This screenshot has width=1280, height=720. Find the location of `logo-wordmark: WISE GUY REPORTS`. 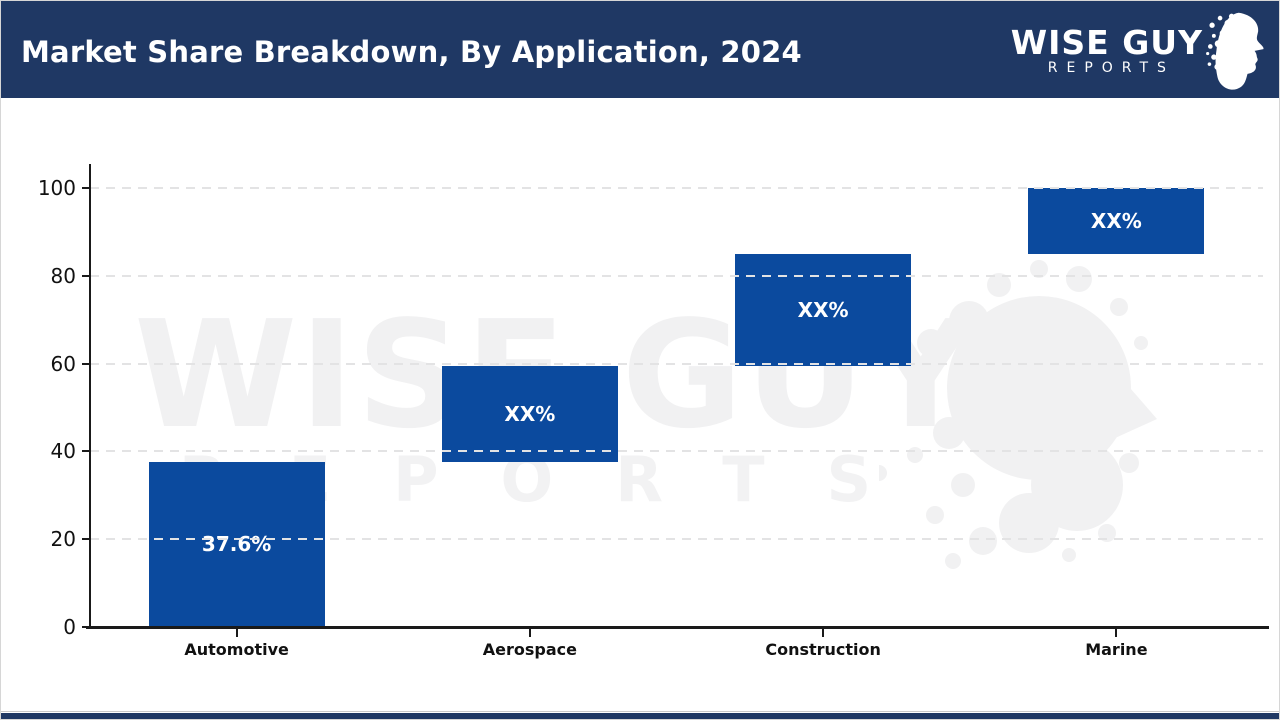

logo-wordmark: WISE GUY REPORTS is located at coordinates (1106, 49).